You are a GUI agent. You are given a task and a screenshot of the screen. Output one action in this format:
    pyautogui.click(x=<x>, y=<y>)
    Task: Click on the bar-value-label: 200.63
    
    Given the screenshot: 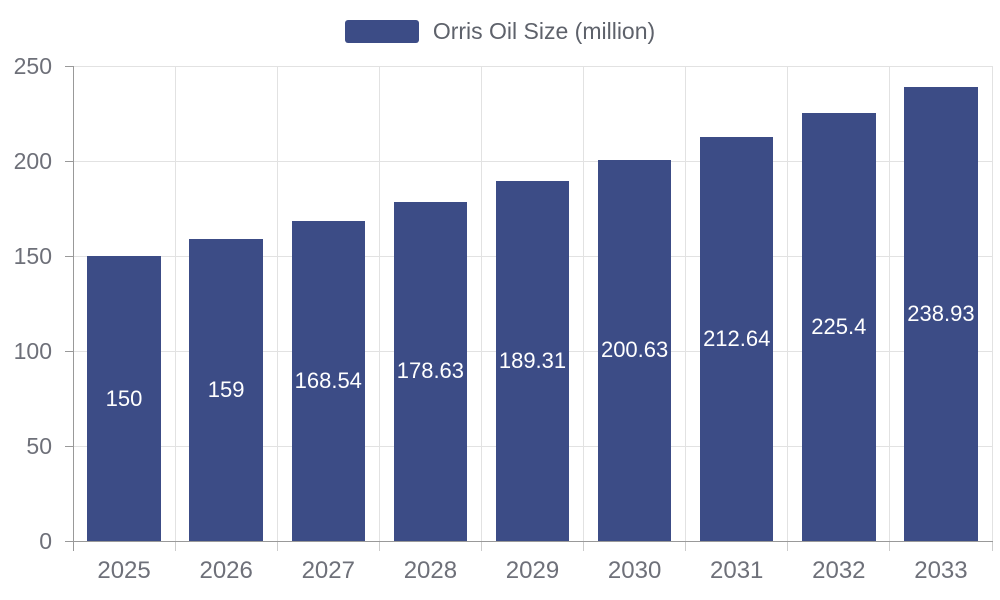 What is the action you would take?
    pyautogui.click(x=634, y=350)
    